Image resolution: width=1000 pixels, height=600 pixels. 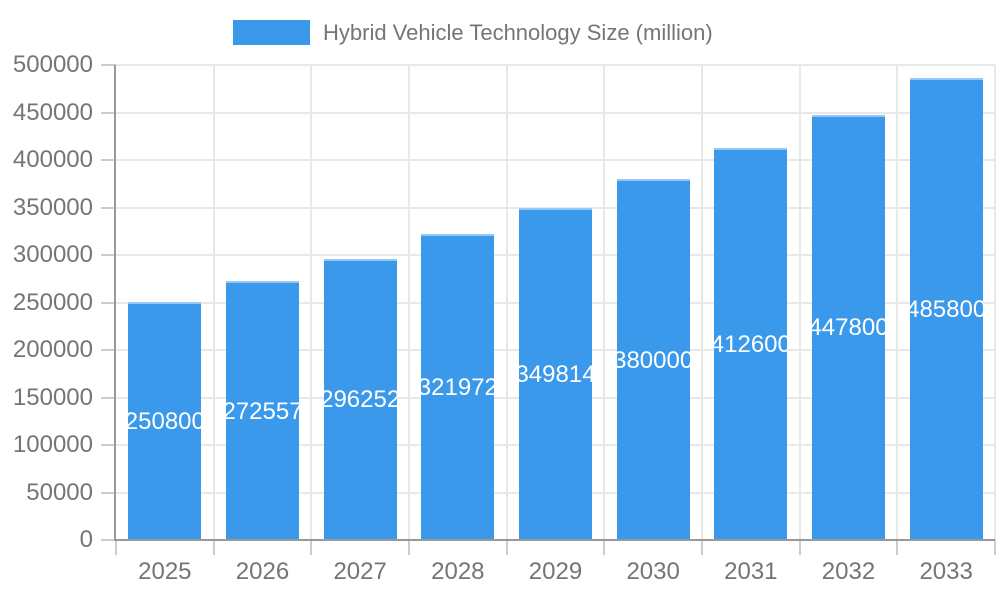 What do you see at coordinates (52, 349) in the screenshot?
I see `y-tick-label: 200000` at bounding box center [52, 349].